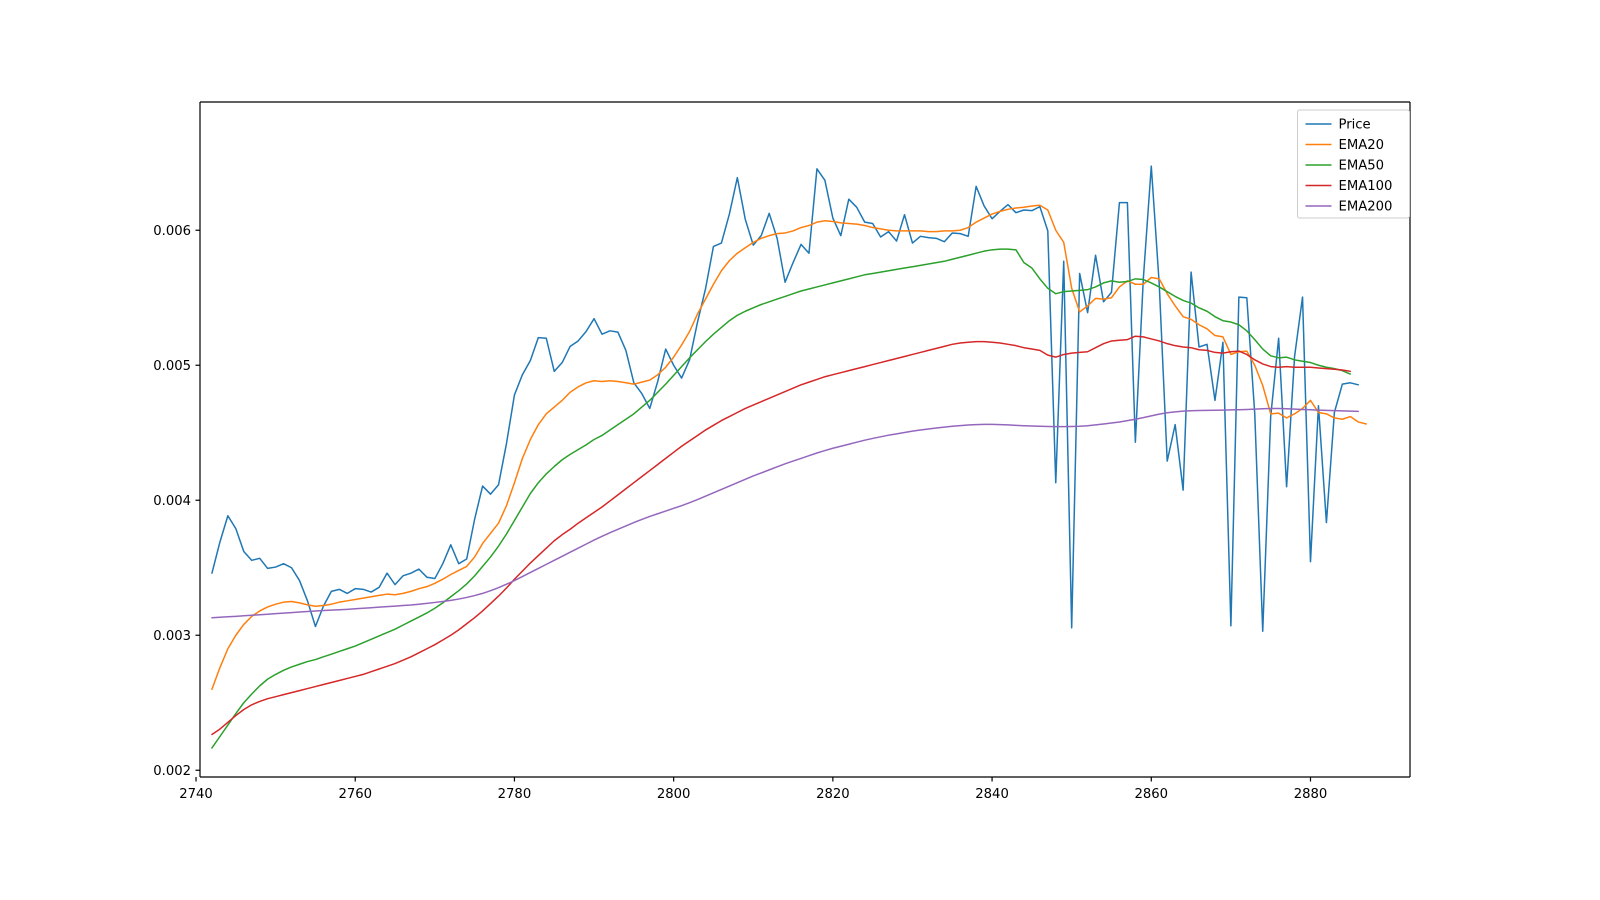 The width and height of the screenshot is (1600, 900). I want to click on y-tick-label: 0.006, so click(172, 231).